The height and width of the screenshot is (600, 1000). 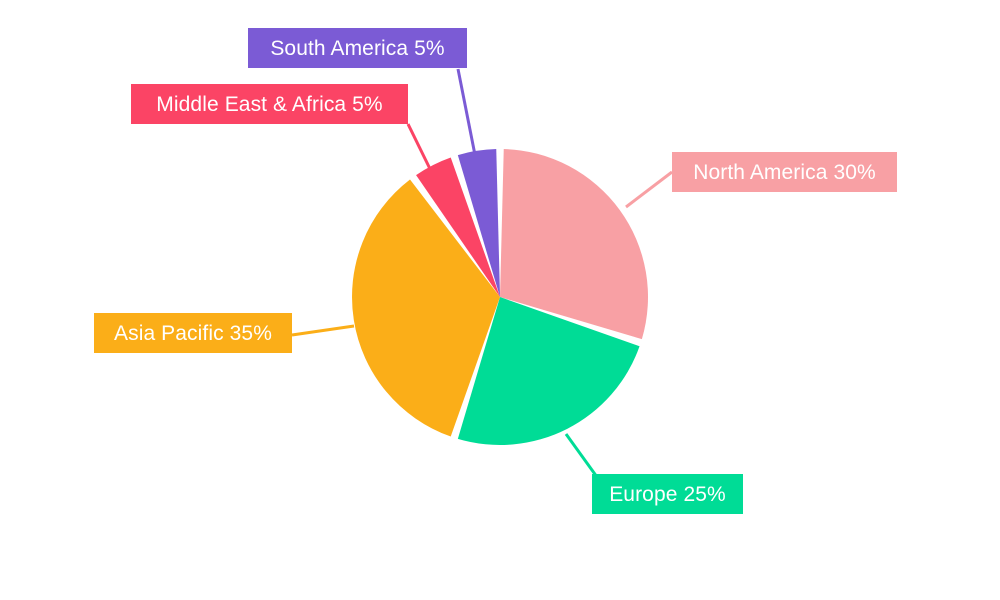 I want to click on pie-slice-middle-east-africa, so click(x=458, y=227).